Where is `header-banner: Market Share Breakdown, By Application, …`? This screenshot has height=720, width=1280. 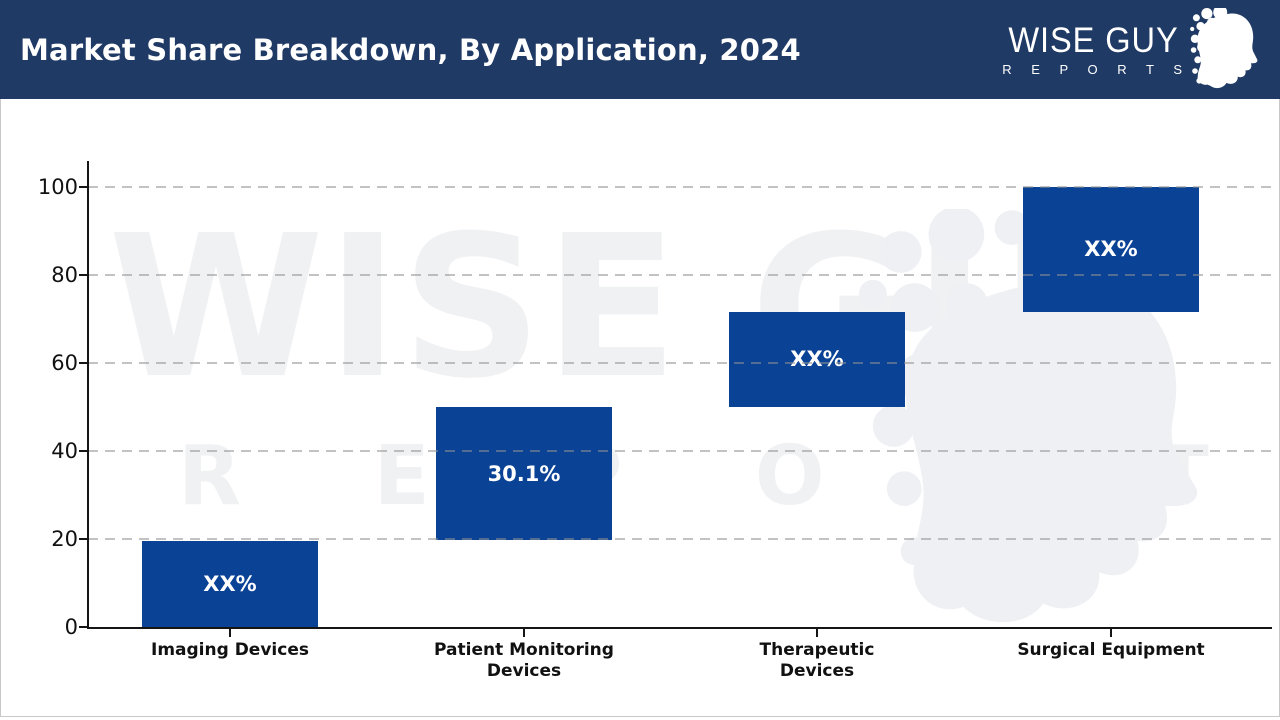
header-banner: Market Share Breakdown, By Application, … is located at coordinates (640, 49).